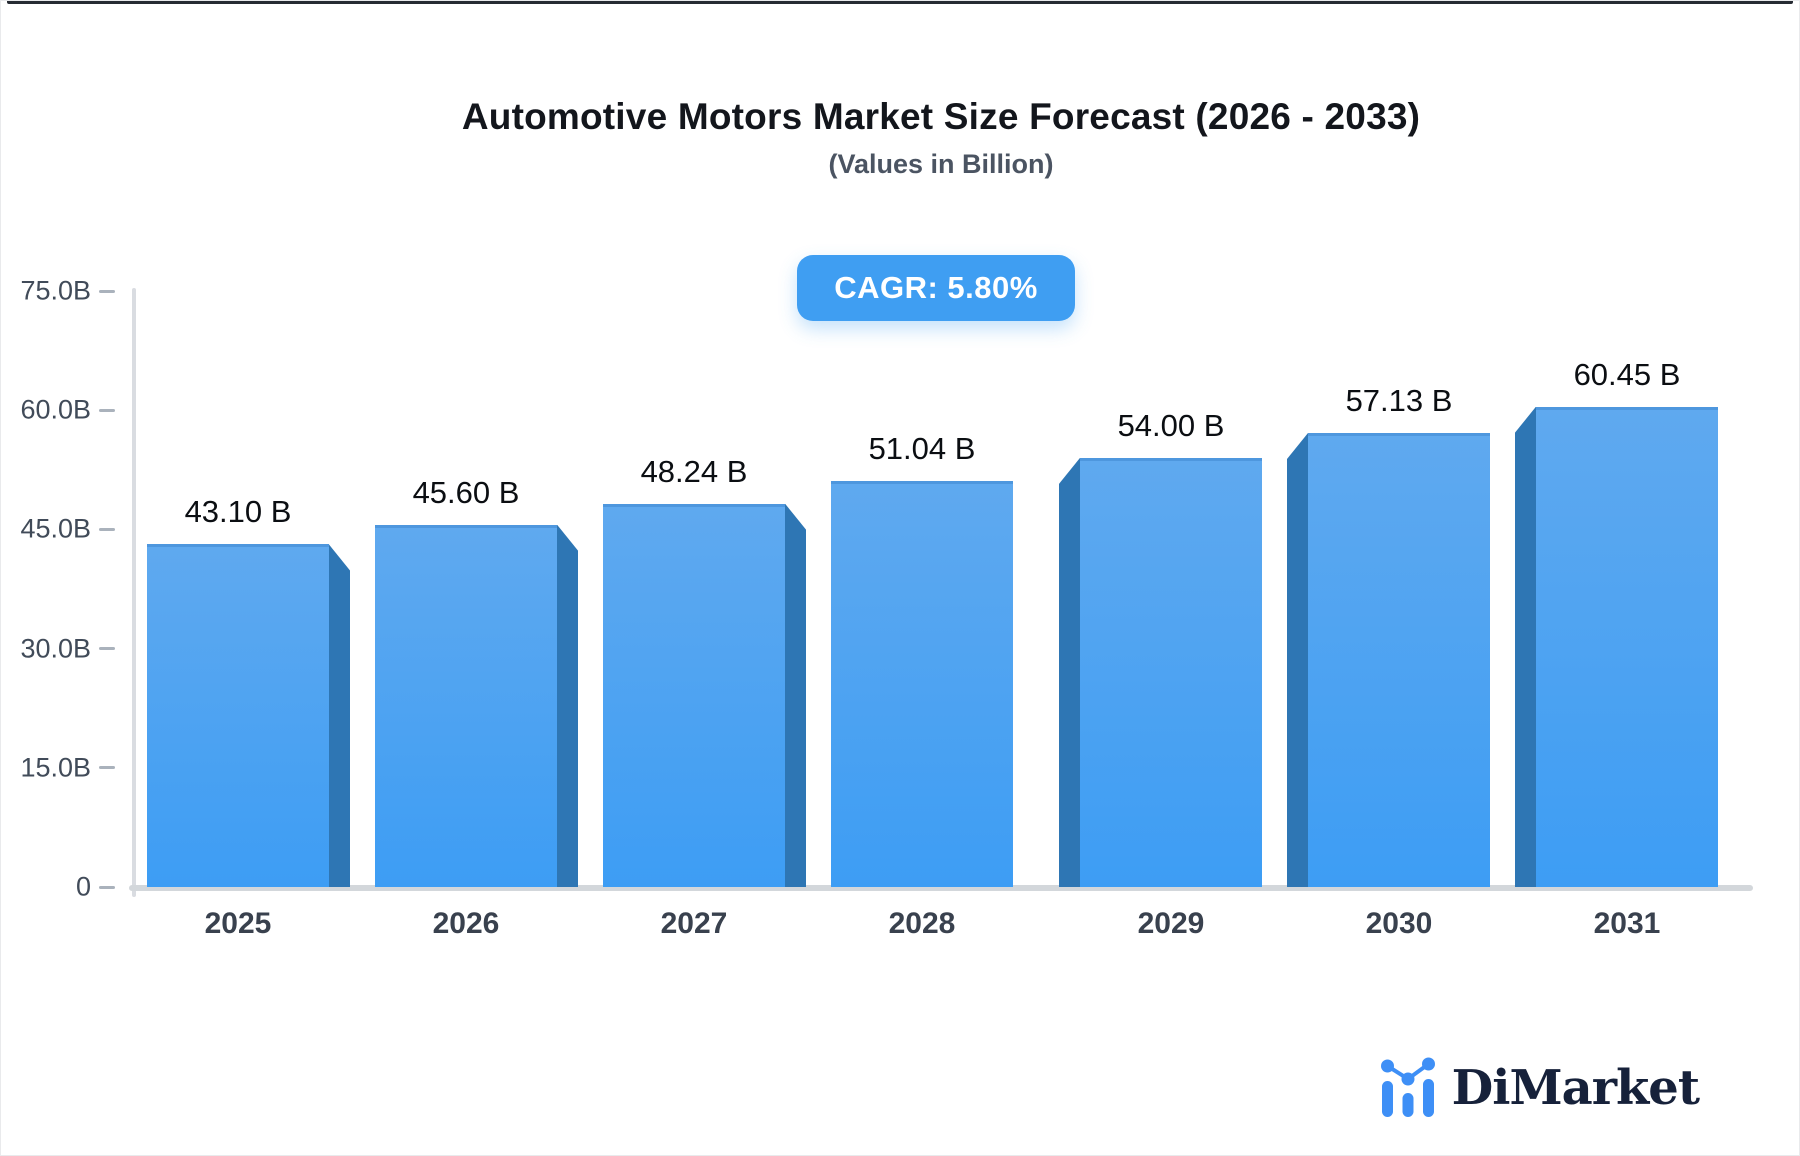  I want to click on y-tick-label: 45.0B, so click(55, 528).